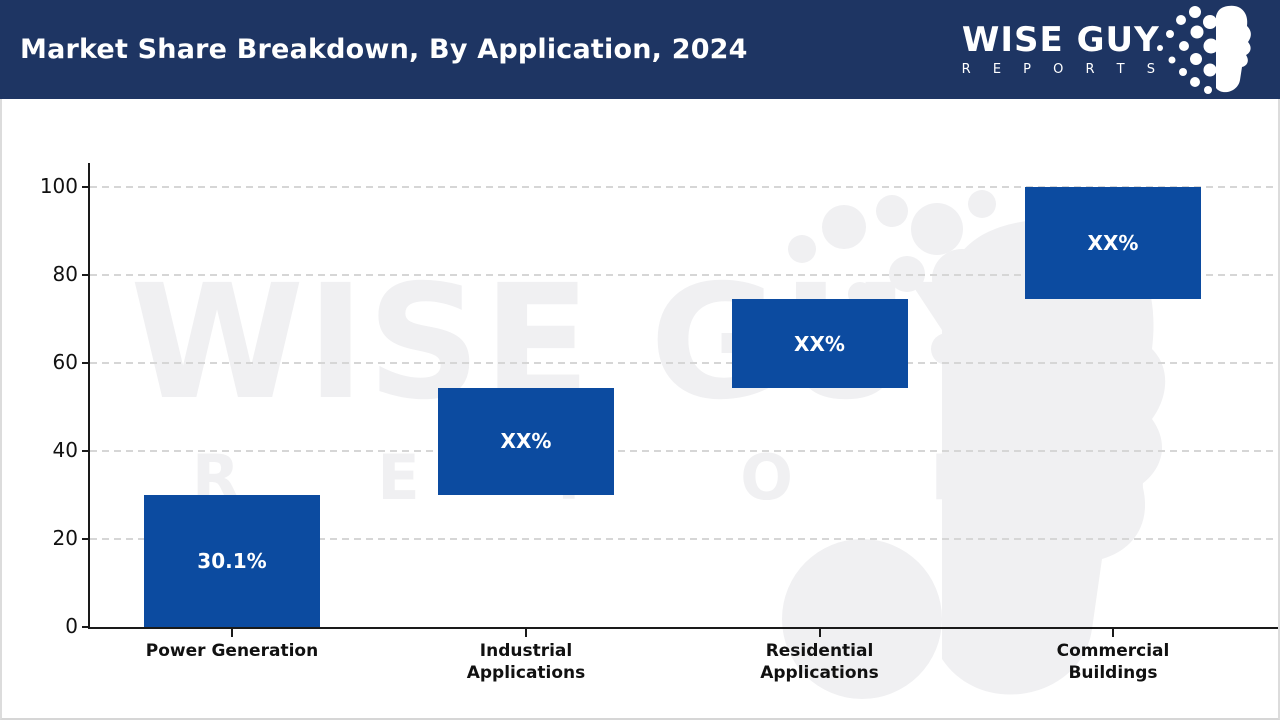 Image resolution: width=1280 pixels, height=720 pixels. I want to click on y-tick-label: 0, so click(71, 626).